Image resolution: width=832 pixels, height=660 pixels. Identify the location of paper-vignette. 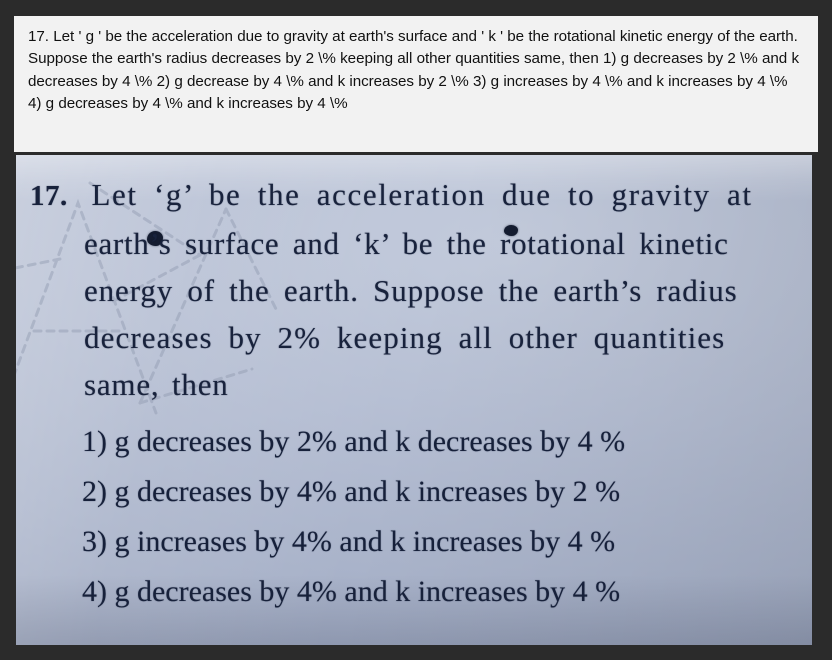
(414, 610).